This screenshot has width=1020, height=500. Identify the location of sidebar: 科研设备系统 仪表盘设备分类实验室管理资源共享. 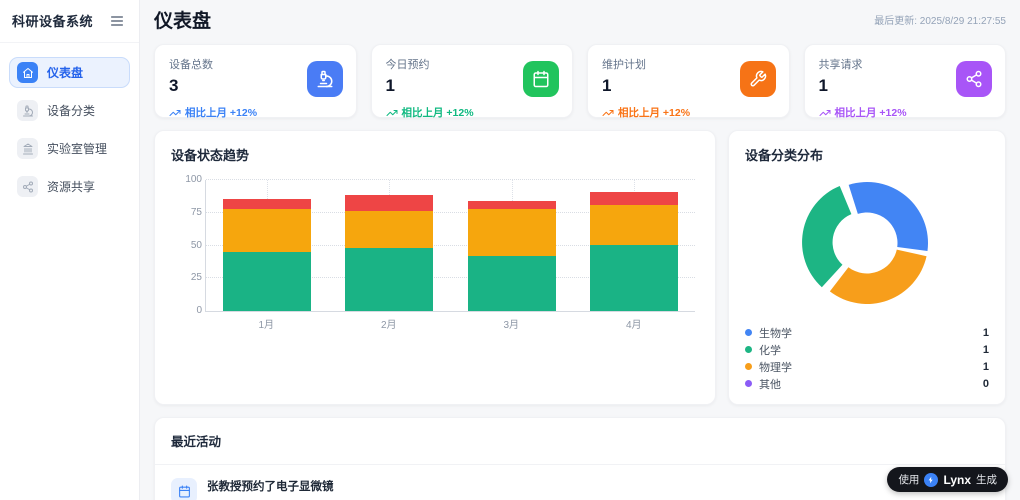
(70, 250).